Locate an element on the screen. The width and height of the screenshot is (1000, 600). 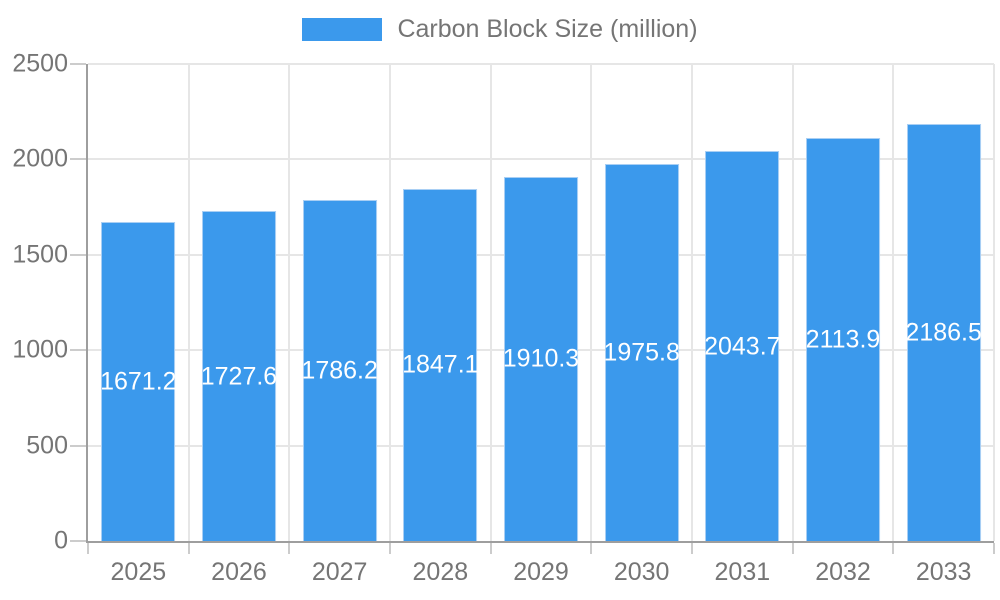
bar-value-label: 2186.5 is located at coordinates (943, 332).